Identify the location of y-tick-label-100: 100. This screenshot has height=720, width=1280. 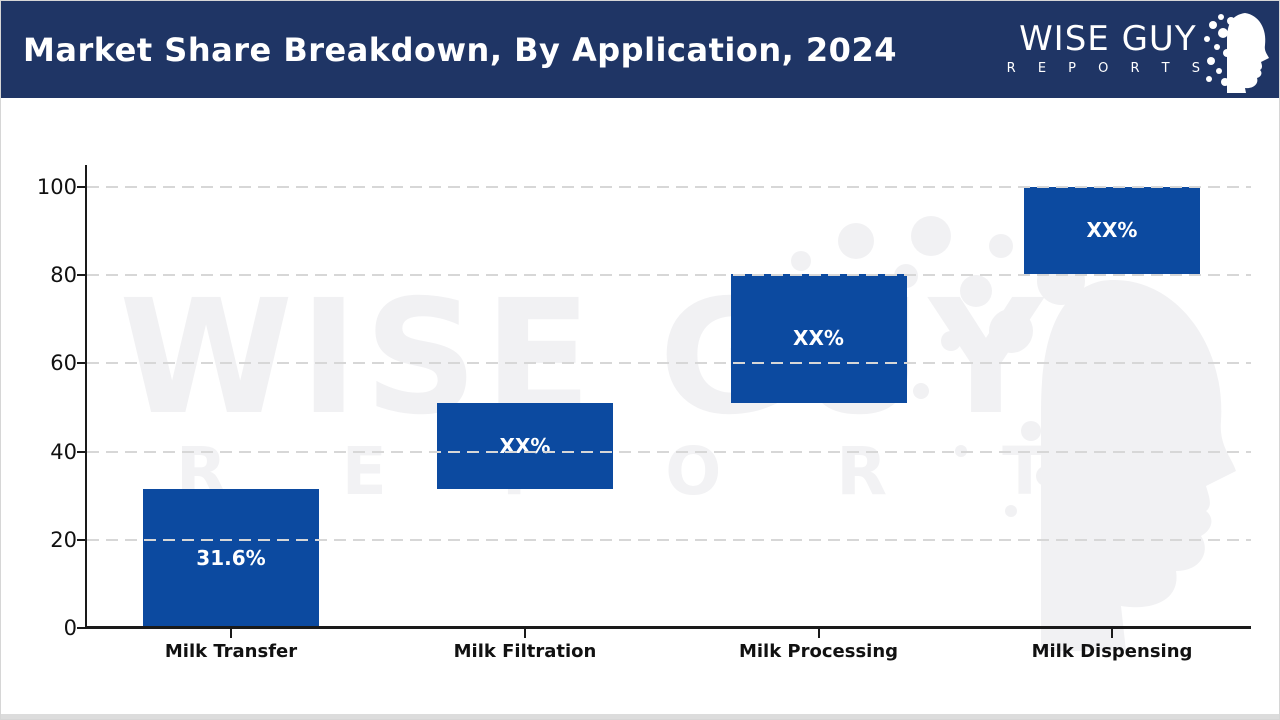
(56, 187).